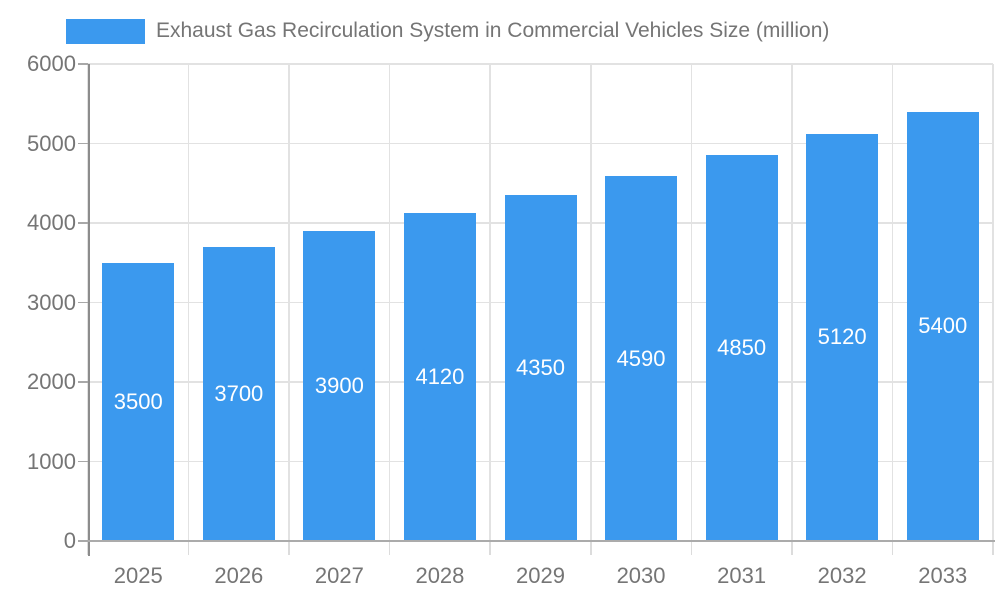 This screenshot has width=1000, height=600. What do you see at coordinates (541, 541) in the screenshot?
I see `x-axis-line` at bounding box center [541, 541].